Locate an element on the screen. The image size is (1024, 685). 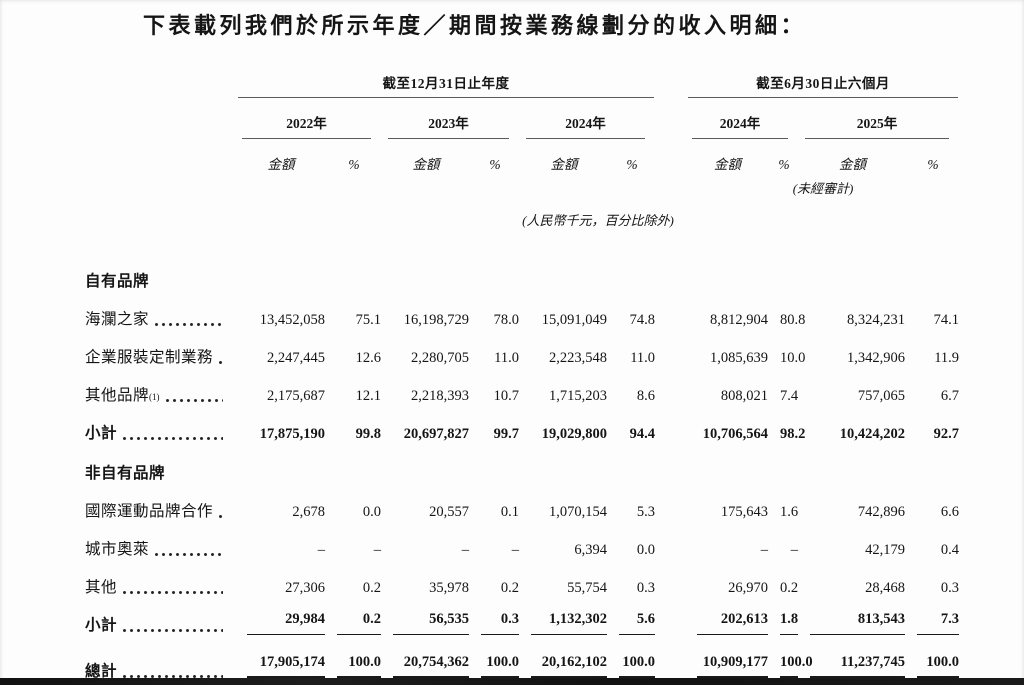
percent-cell: 12.6 is located at coordinates (368, 358).